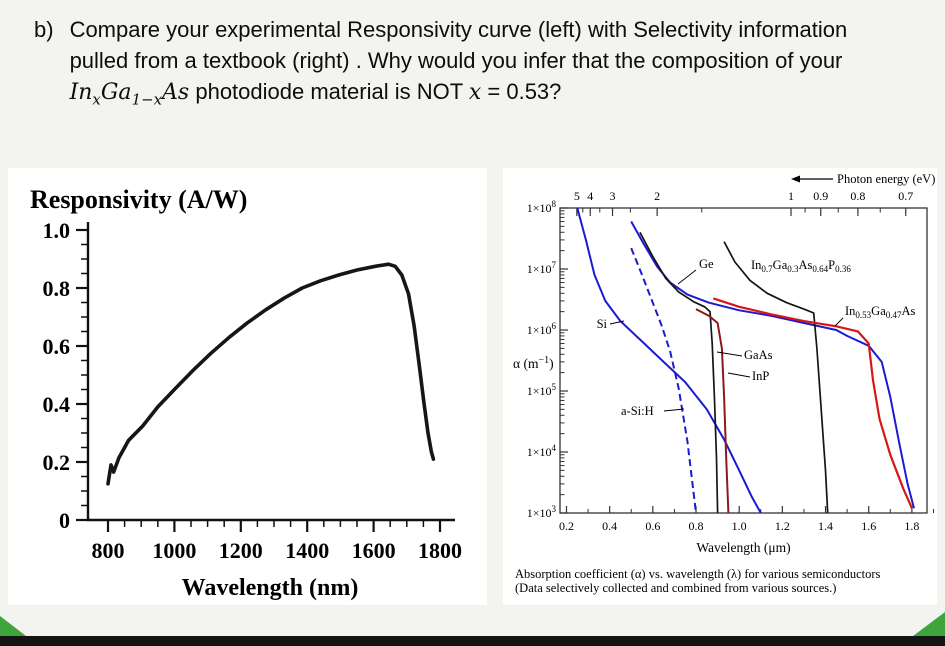 The image size is (945, 646). I want to click on question-part: Ga, so click(116, 93).